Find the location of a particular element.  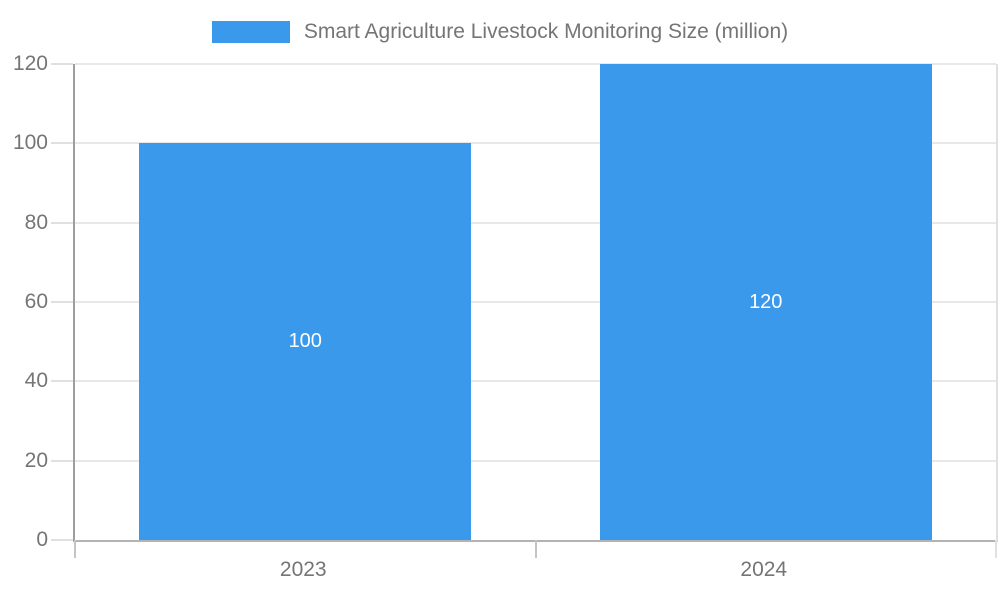

bar-value-label: 120 is located at coordinates (766, 301).